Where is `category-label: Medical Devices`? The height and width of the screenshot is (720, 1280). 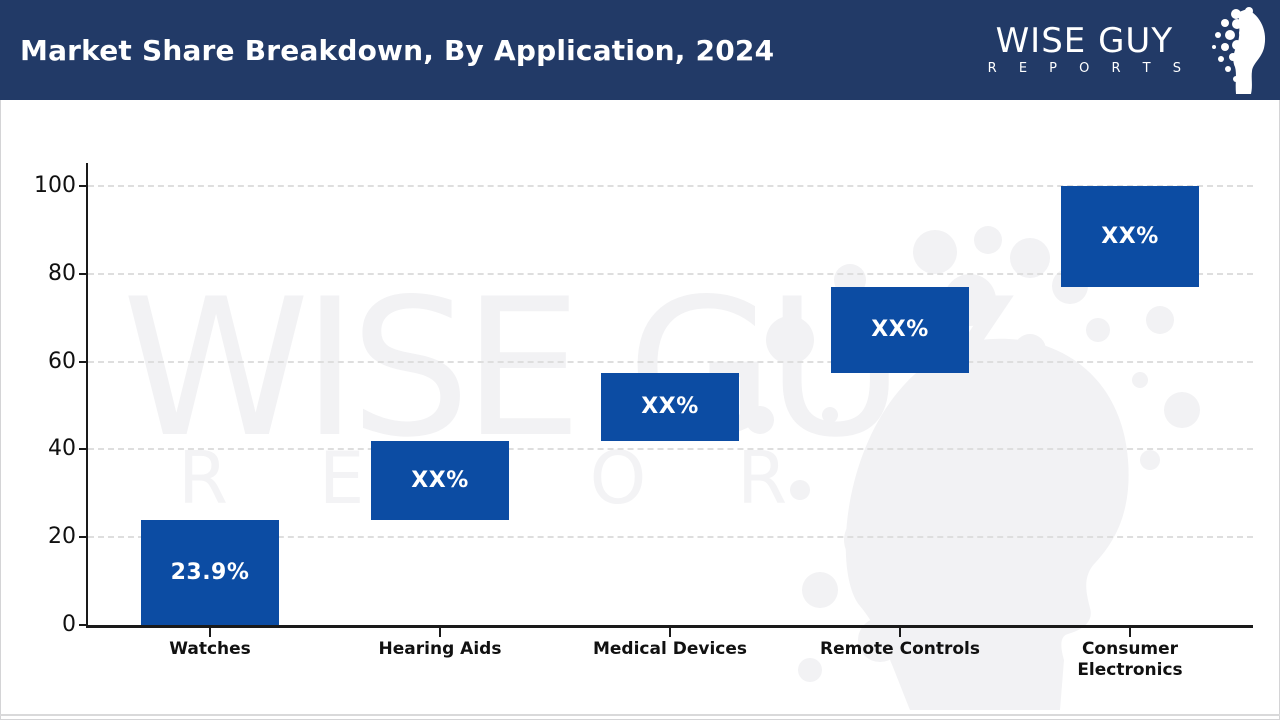 category-label: Medical Devices is located at coordinates (669, 649).